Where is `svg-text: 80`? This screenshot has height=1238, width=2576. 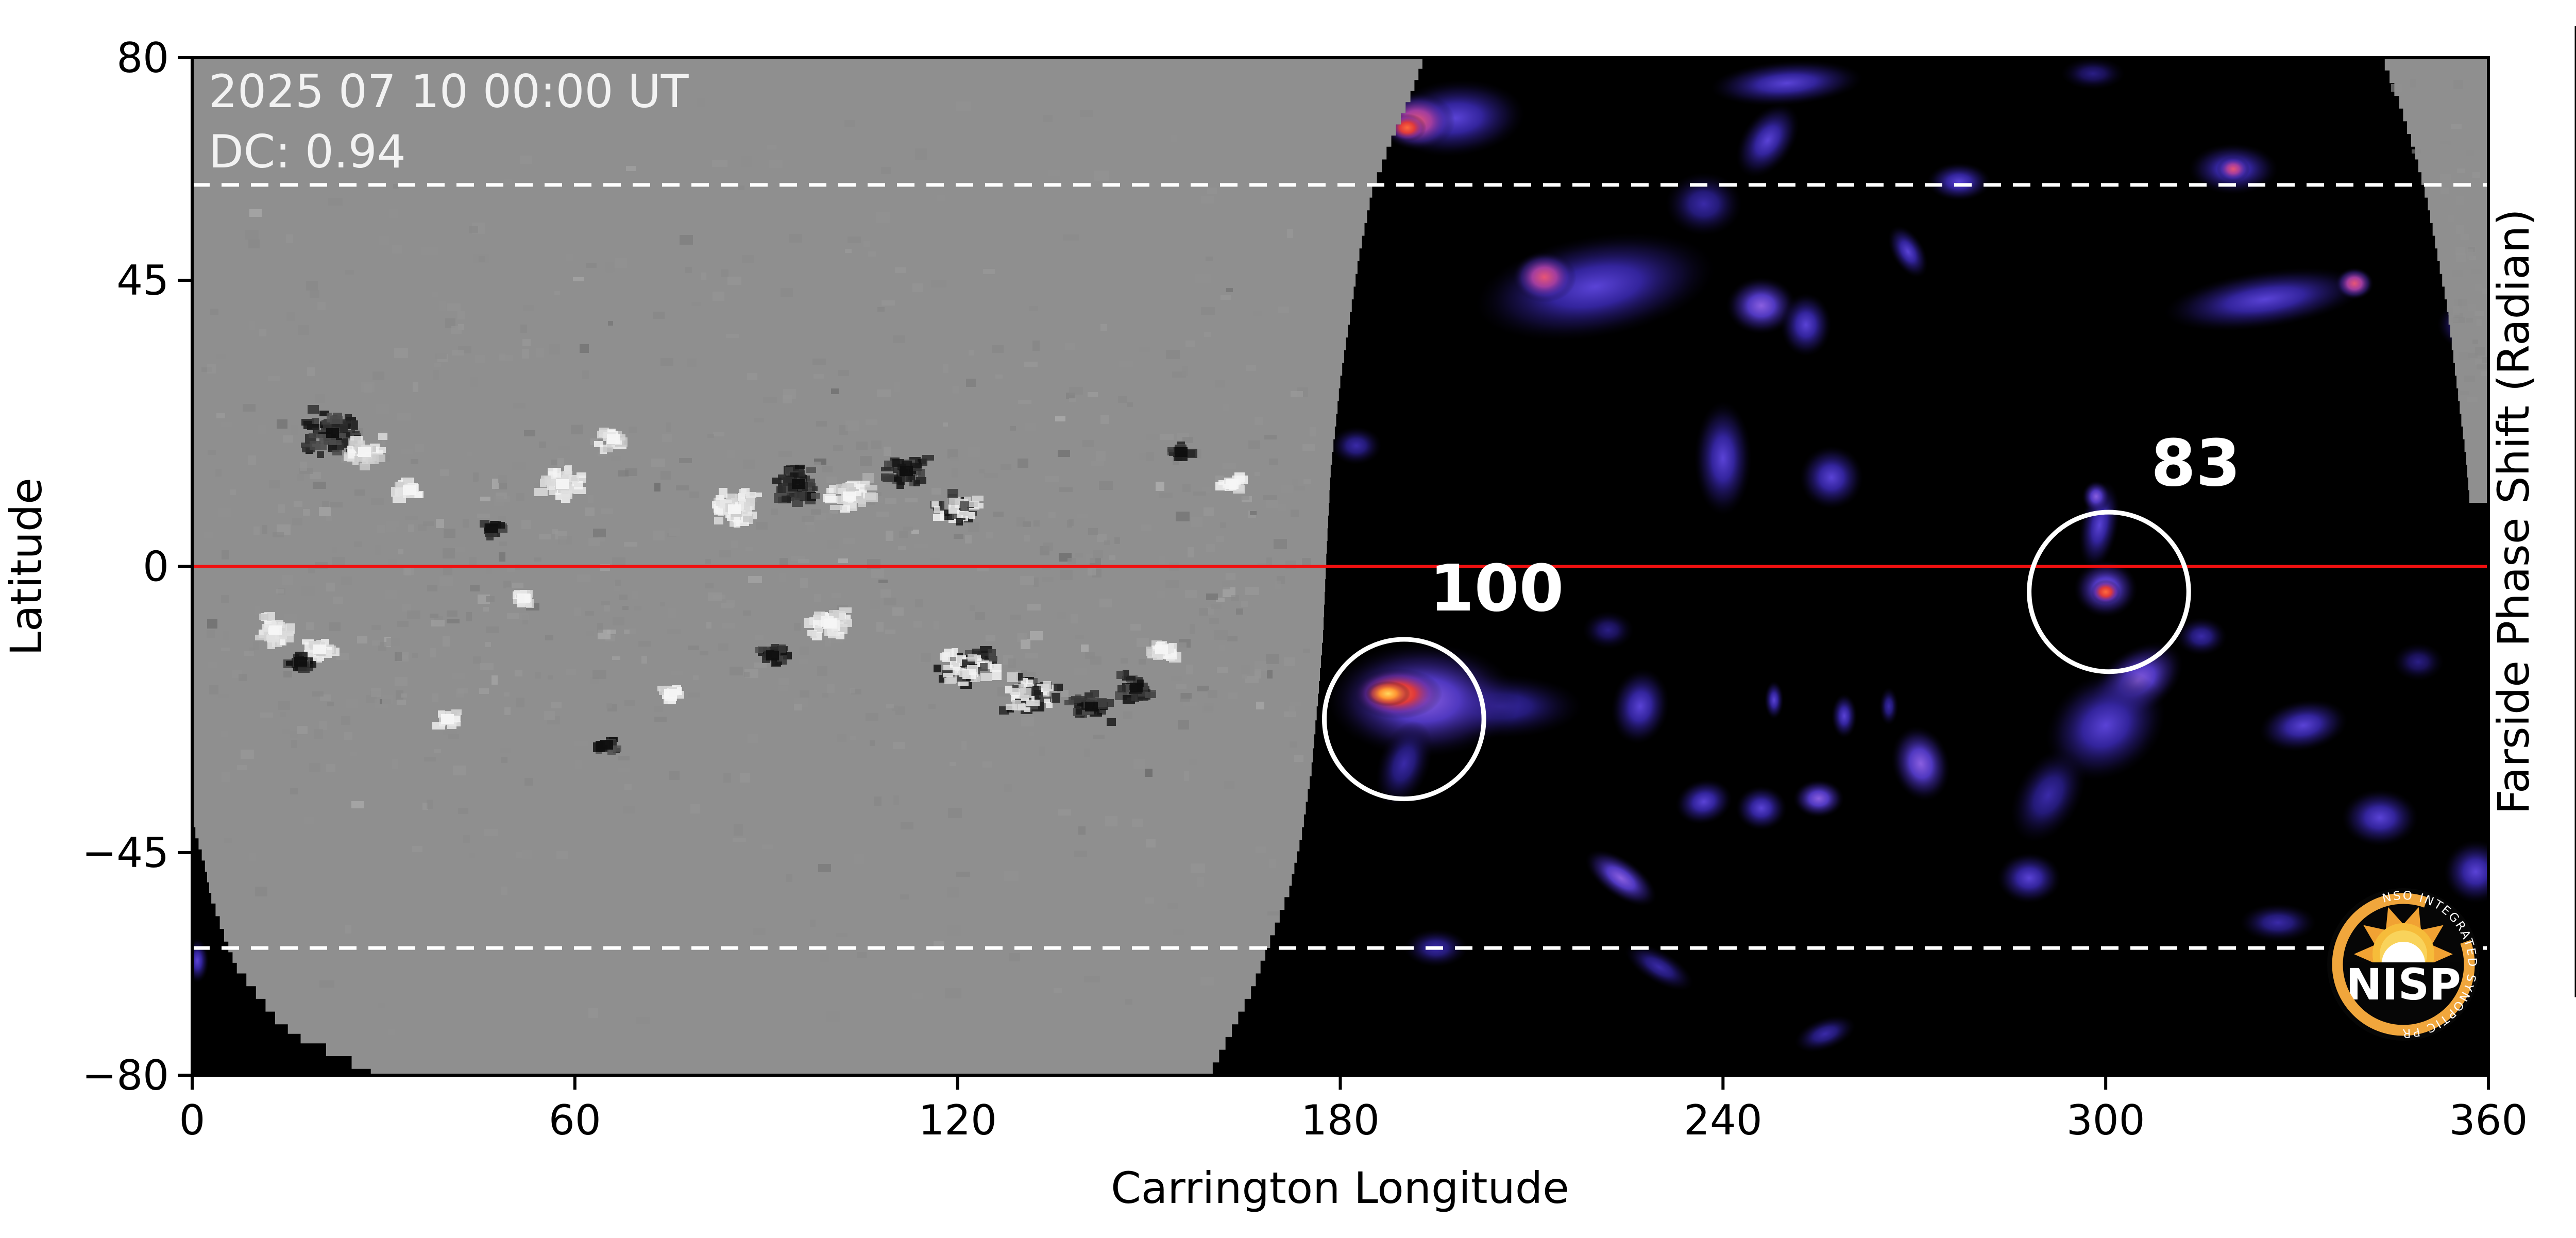 svg-text: 80 is located at coordinates (142, 58).